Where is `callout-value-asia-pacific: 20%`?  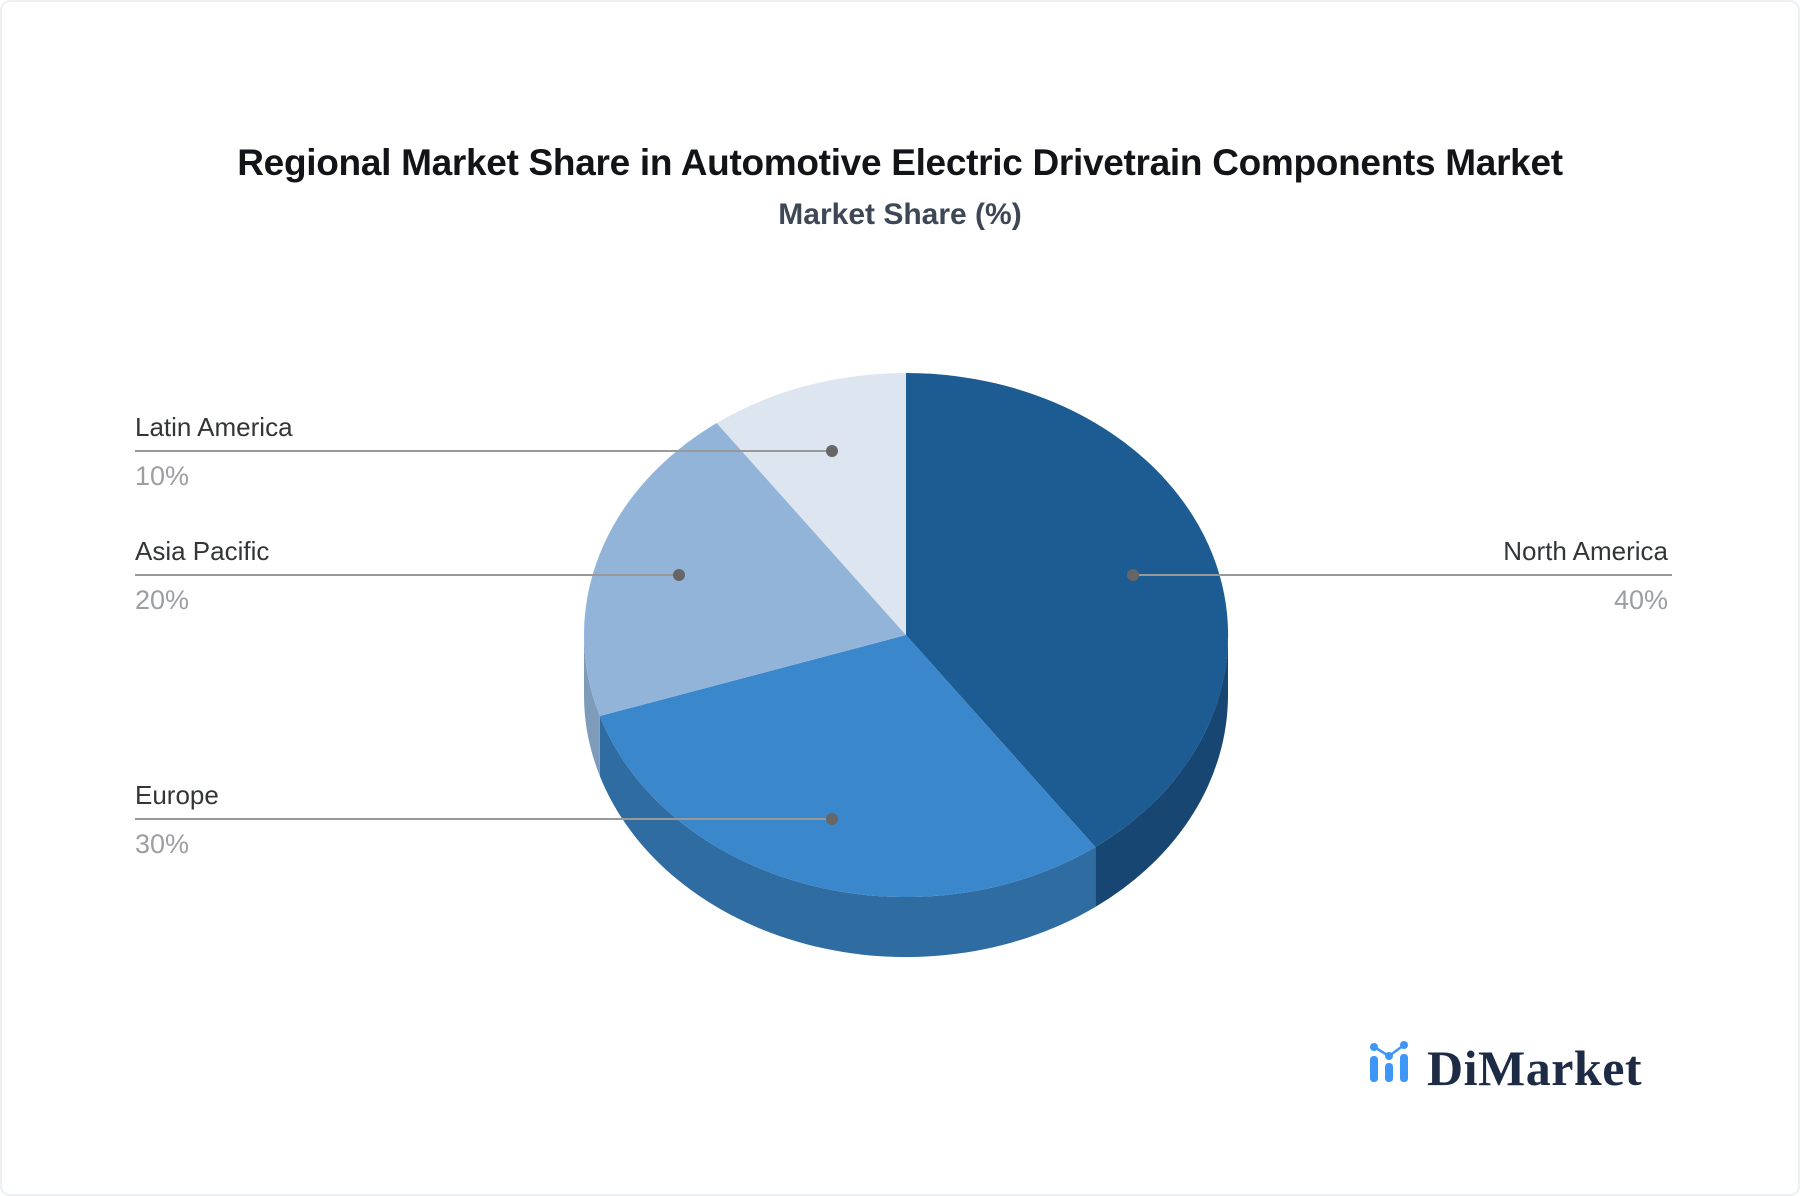 callout-value-asia-pacific: 20% is located at coordinates (162, 600).